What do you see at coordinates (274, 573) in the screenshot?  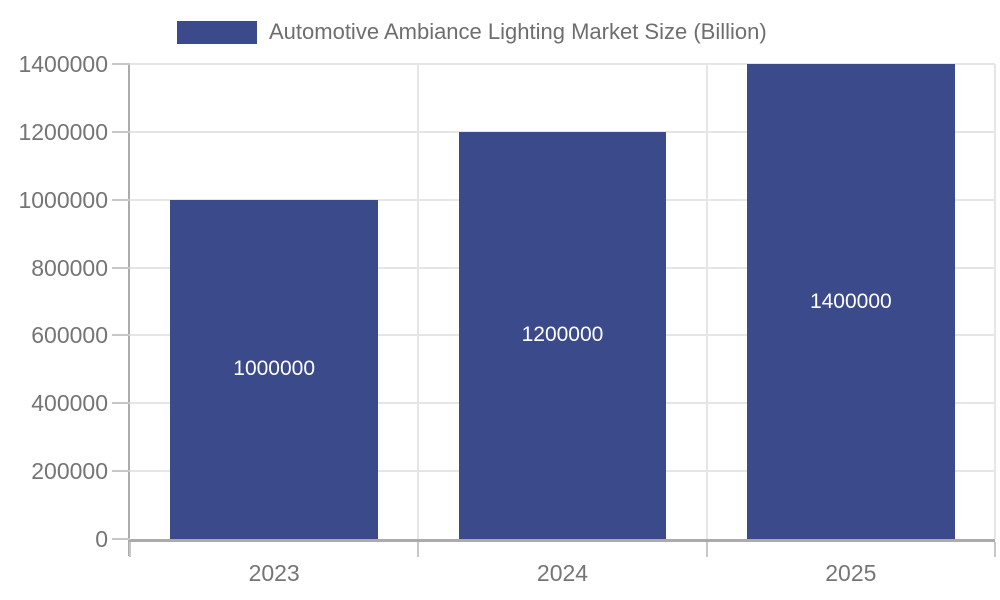 I see `x-axis-tick-label: 2023` at bounding box center [274, 573].